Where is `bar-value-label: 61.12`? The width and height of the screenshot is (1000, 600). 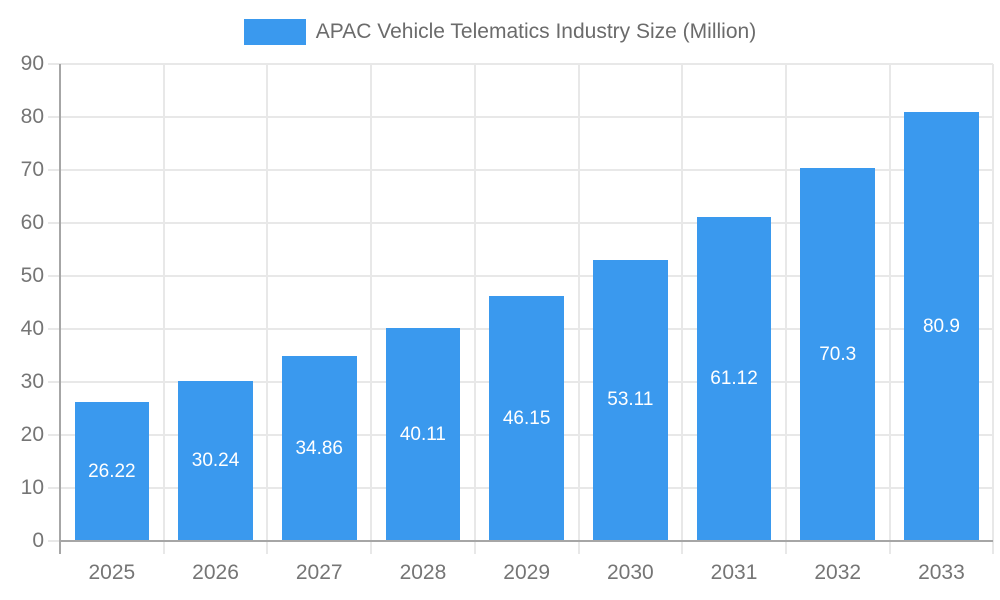
bar-value-label: 61.12 is located at coordinates (734, 379).